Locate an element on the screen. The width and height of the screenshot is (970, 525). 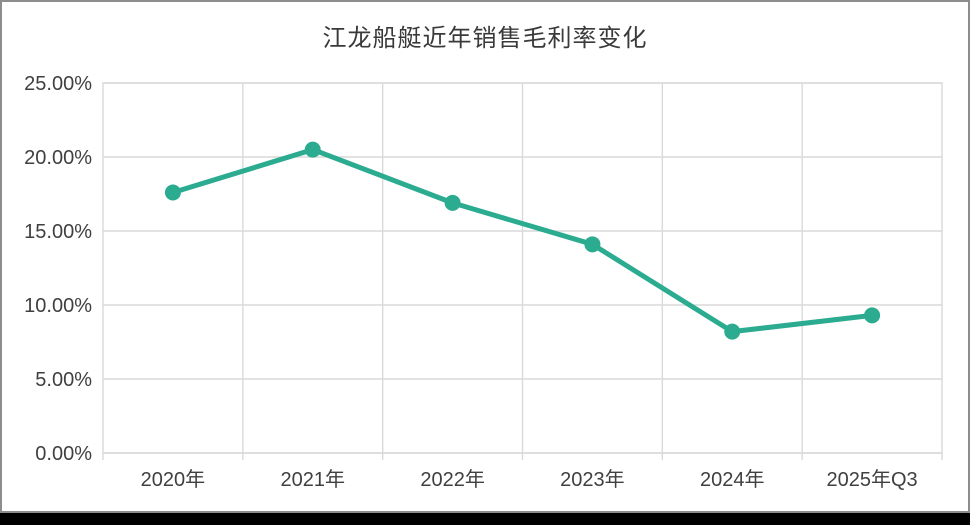
y-tick-label: 25.00% is located at coordinates (58, 84).